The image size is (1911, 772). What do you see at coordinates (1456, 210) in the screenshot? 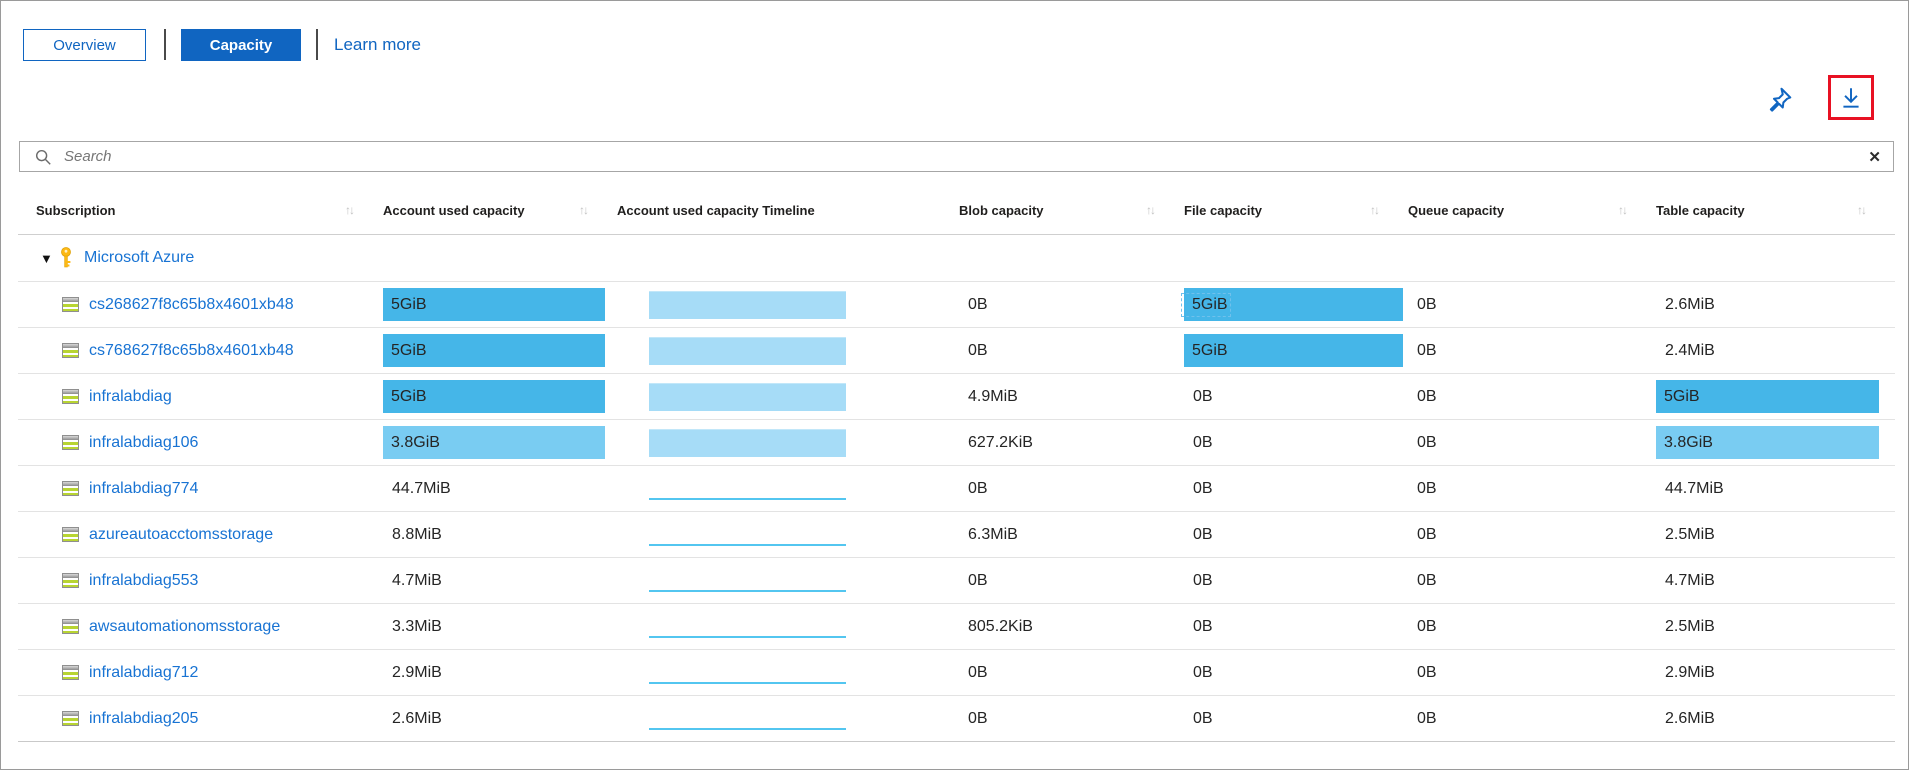
I see `column-header-label: Queue capacity` at bounding box center [1456, 210].